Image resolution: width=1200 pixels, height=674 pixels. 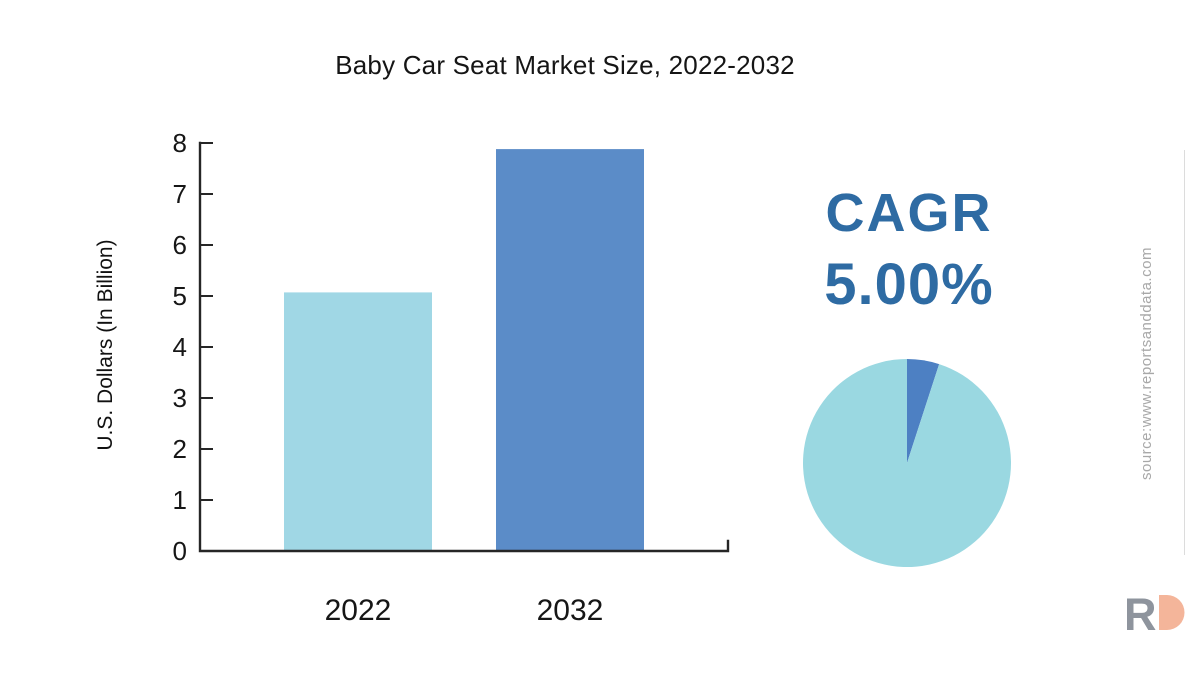 I want to click on pie-chart, so click(x=907, y=463).